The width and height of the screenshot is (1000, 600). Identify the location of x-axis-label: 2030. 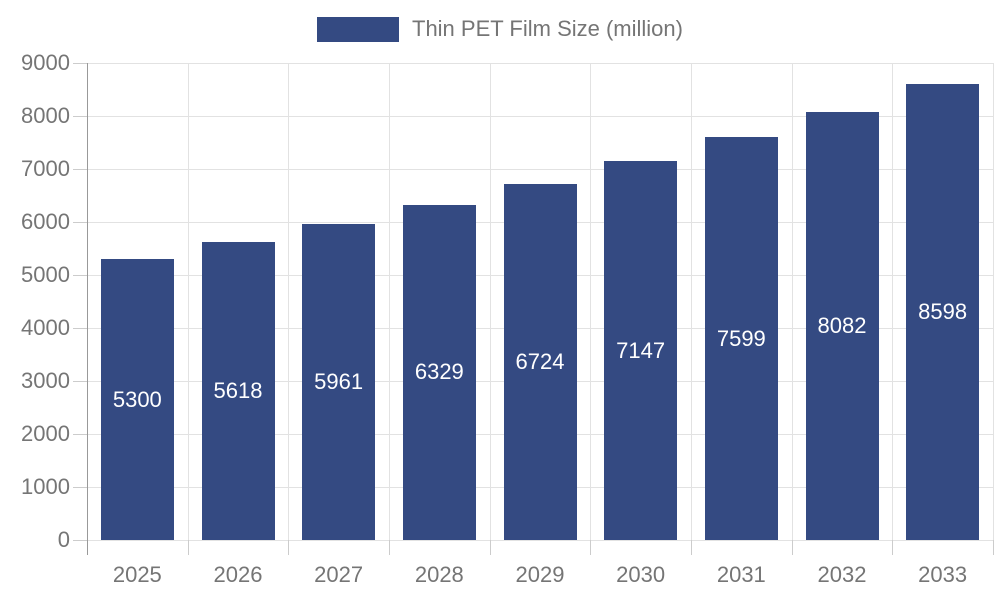
(641, 574).